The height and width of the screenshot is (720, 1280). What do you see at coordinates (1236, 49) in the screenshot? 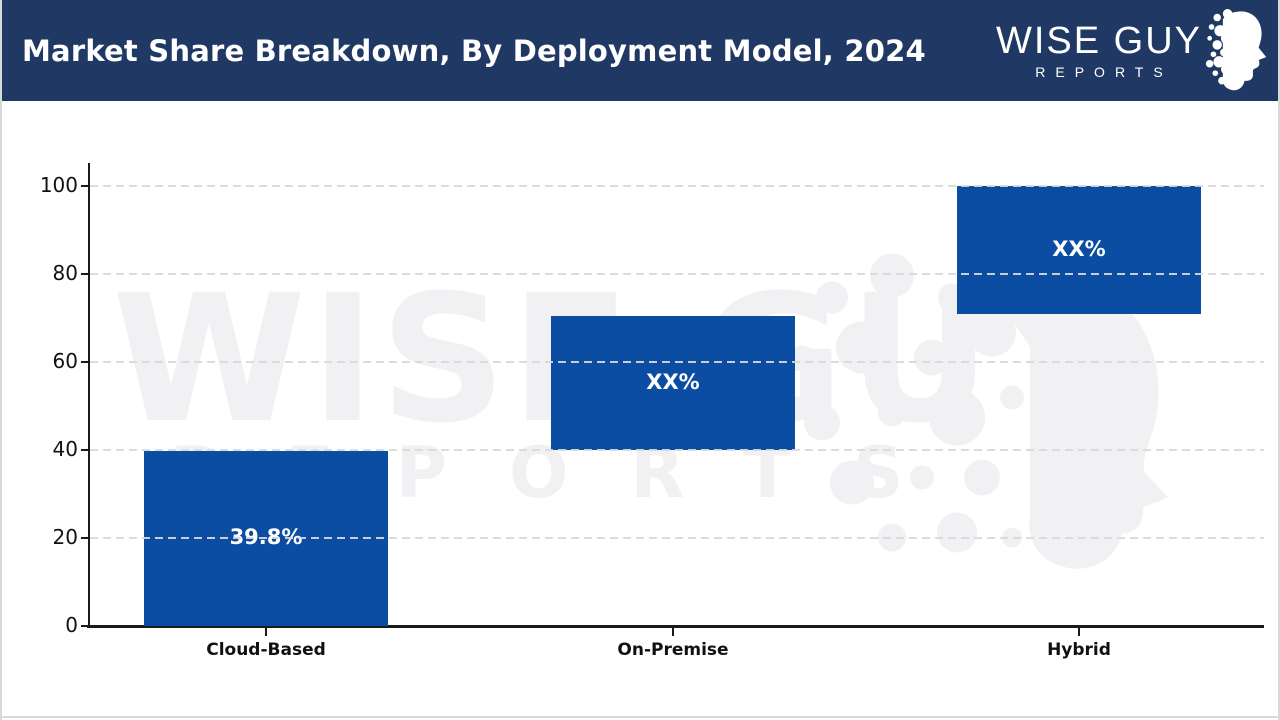
I see `dotted-head-icon` at bounding box center [1236, 49].